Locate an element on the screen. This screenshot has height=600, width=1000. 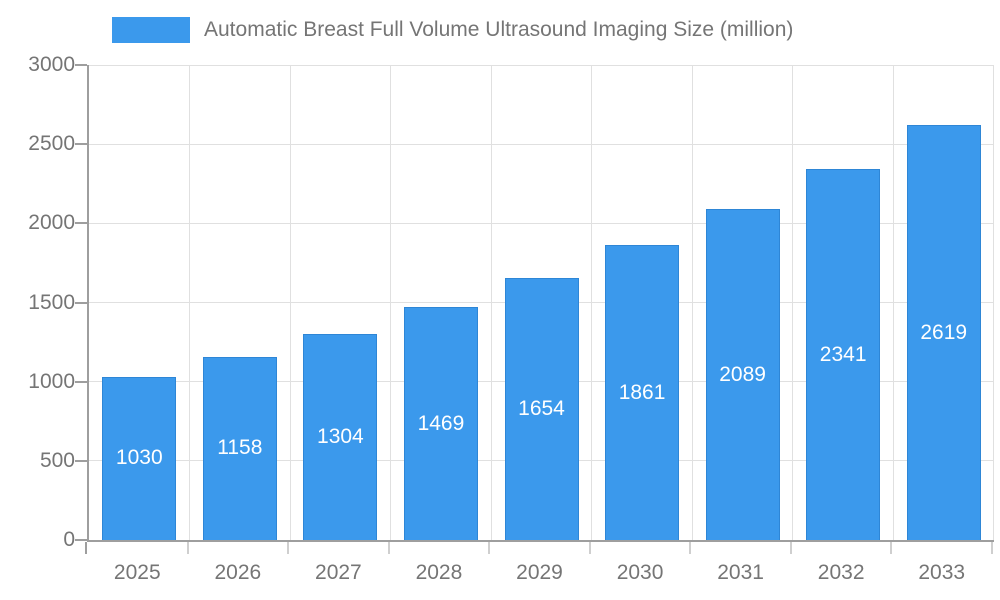
y-axis-tick-label: 3000 is located at coordinates (51, 64).